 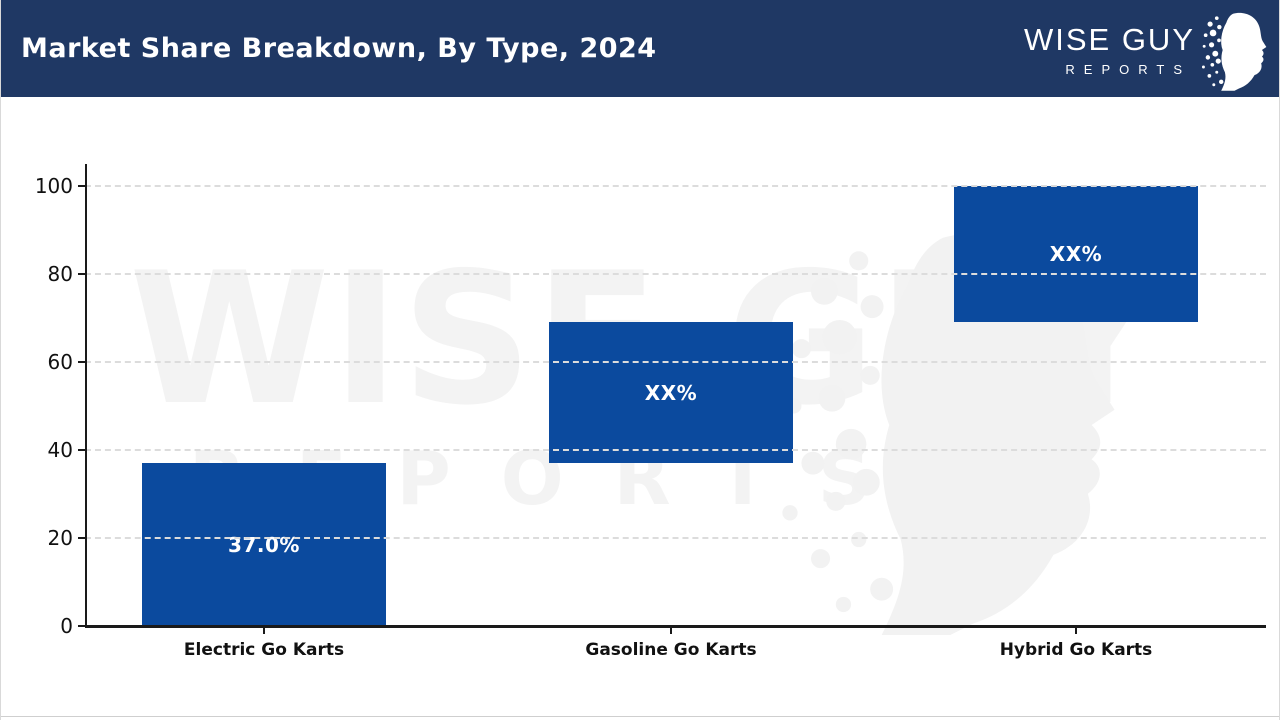 What do you see at coordinates (675, 626) in the screenshot?
I see `x-axis-spine` at bounding box center [675, 626].